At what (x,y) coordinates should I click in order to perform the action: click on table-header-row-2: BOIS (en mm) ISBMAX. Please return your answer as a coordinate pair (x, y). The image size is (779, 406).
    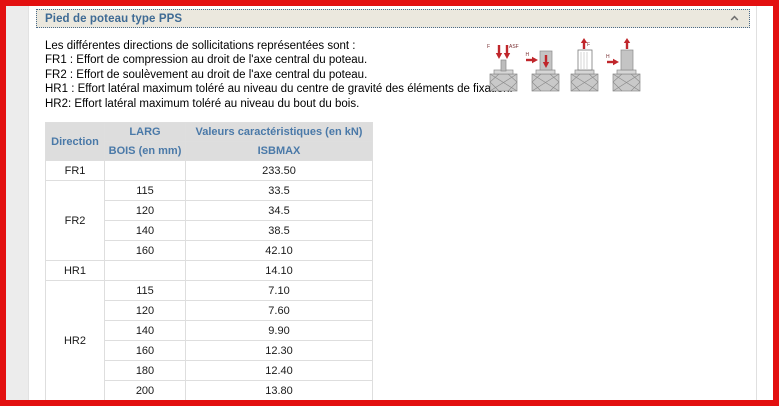
    Looking at the image, I should click on (209, 151).